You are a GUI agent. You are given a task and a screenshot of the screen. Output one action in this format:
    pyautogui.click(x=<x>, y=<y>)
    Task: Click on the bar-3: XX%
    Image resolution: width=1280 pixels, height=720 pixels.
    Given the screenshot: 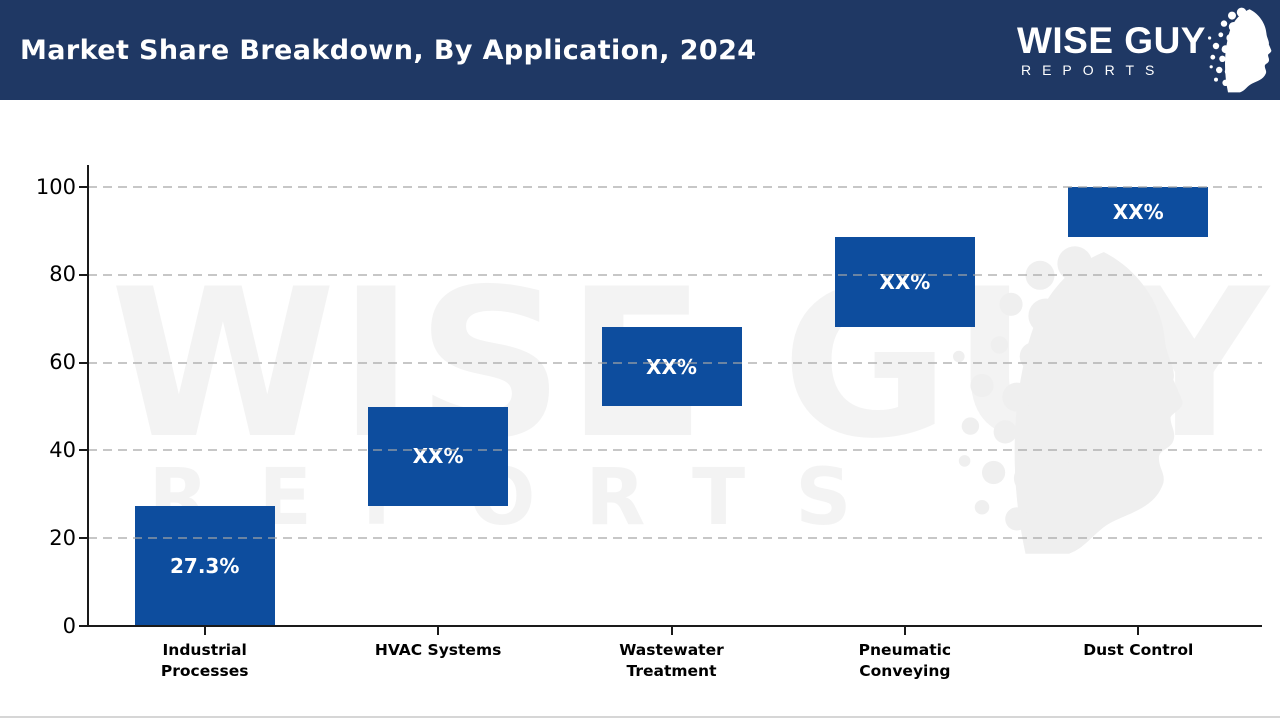 What is the action you would take?
    pyautogui.click(x=671, y=366)
    